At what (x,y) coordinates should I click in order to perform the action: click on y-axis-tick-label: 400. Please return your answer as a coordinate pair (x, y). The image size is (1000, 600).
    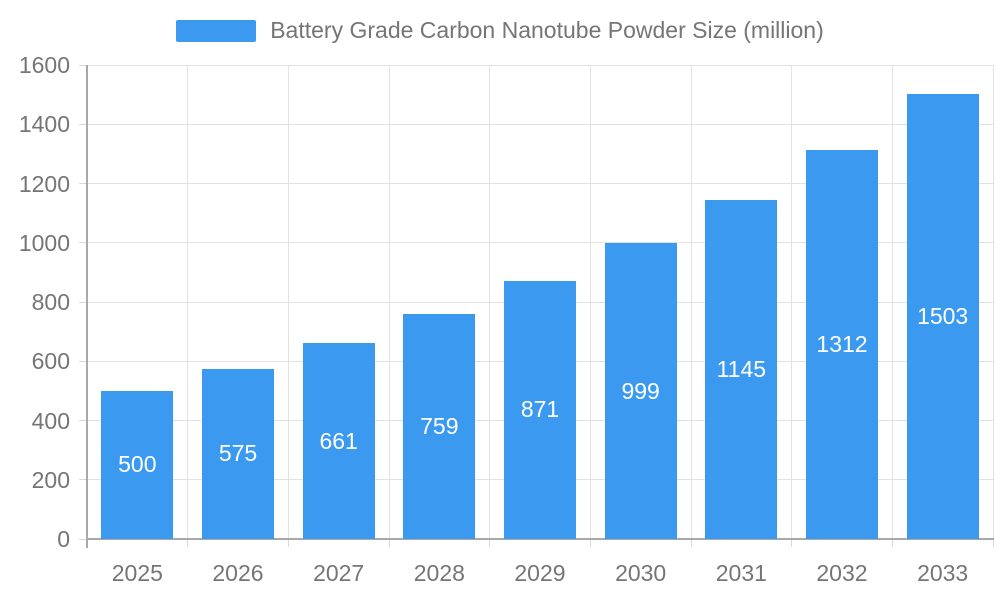
    Looking at the image, I should click on (50, 420).